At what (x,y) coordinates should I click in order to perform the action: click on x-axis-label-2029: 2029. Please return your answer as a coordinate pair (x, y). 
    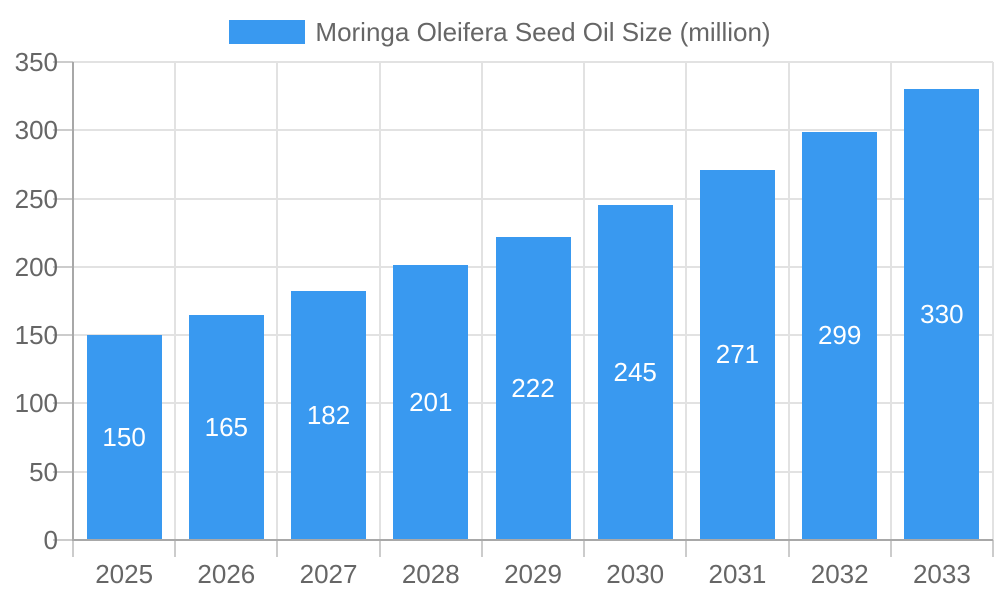
    Looking at the image, I should click on (533, 574).